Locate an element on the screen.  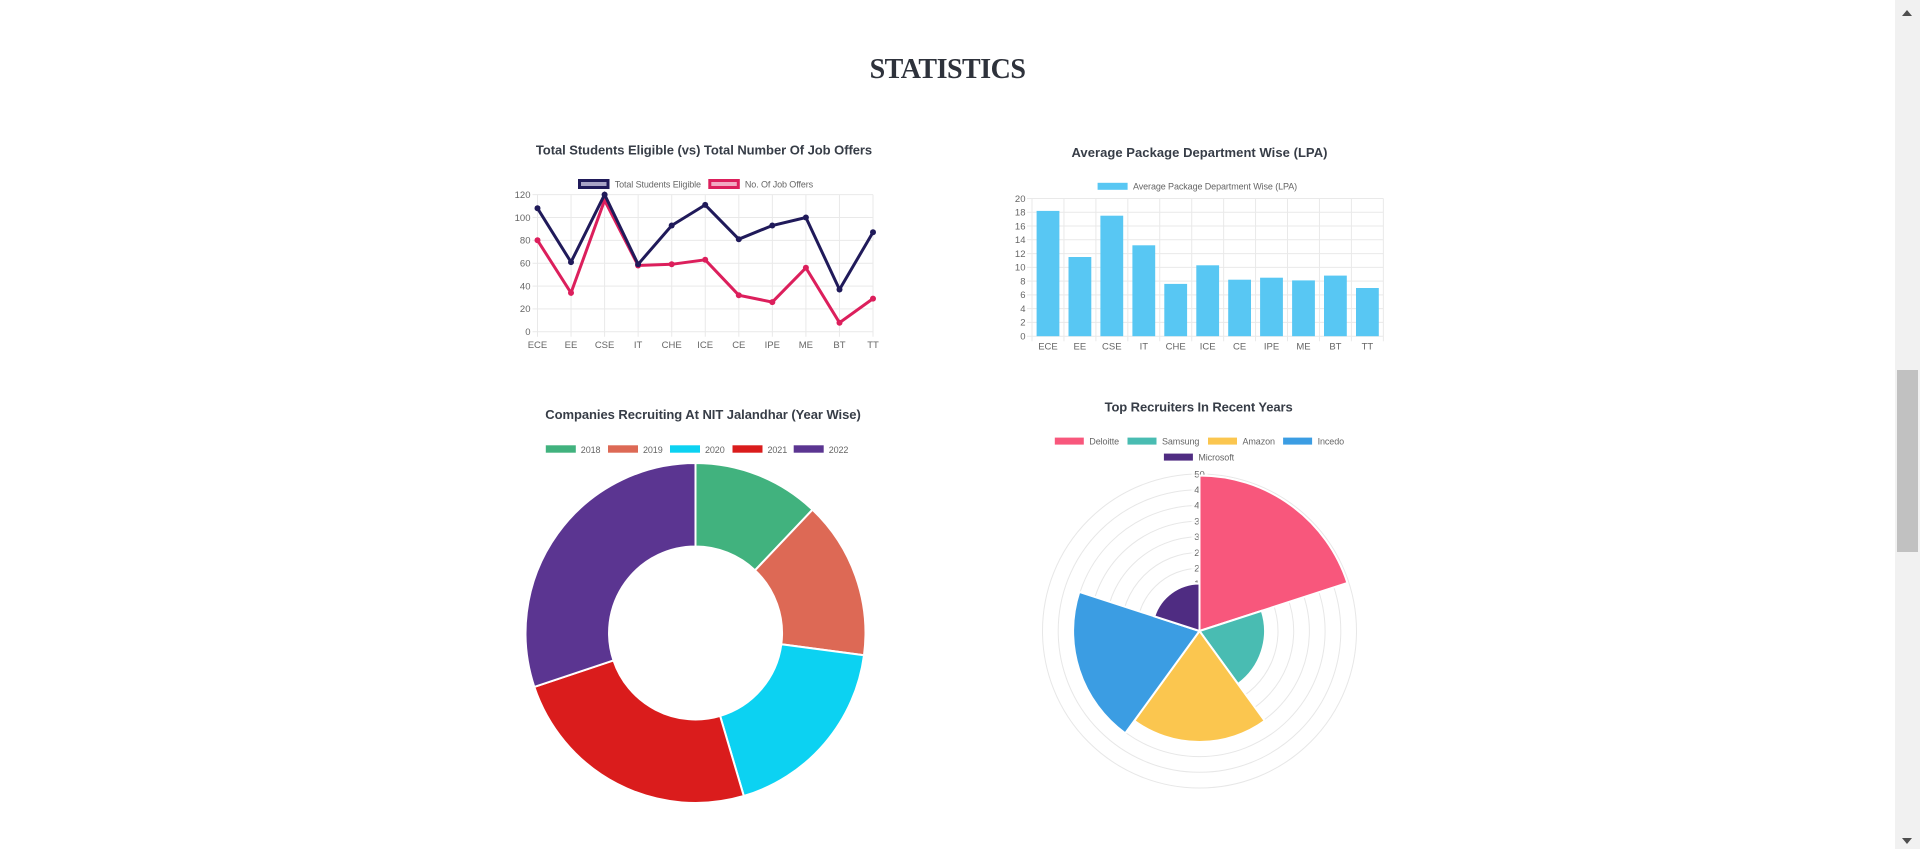
svg-text: 2018 is located at coordinates (591, 450).